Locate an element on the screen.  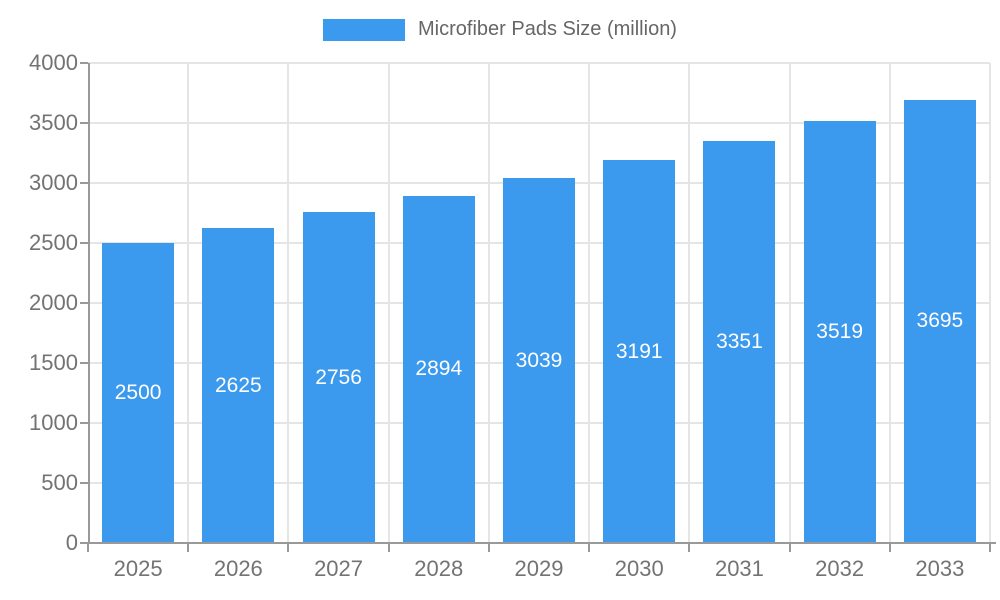
x-axis-label: 2031 is located at coordinates (739, 568).